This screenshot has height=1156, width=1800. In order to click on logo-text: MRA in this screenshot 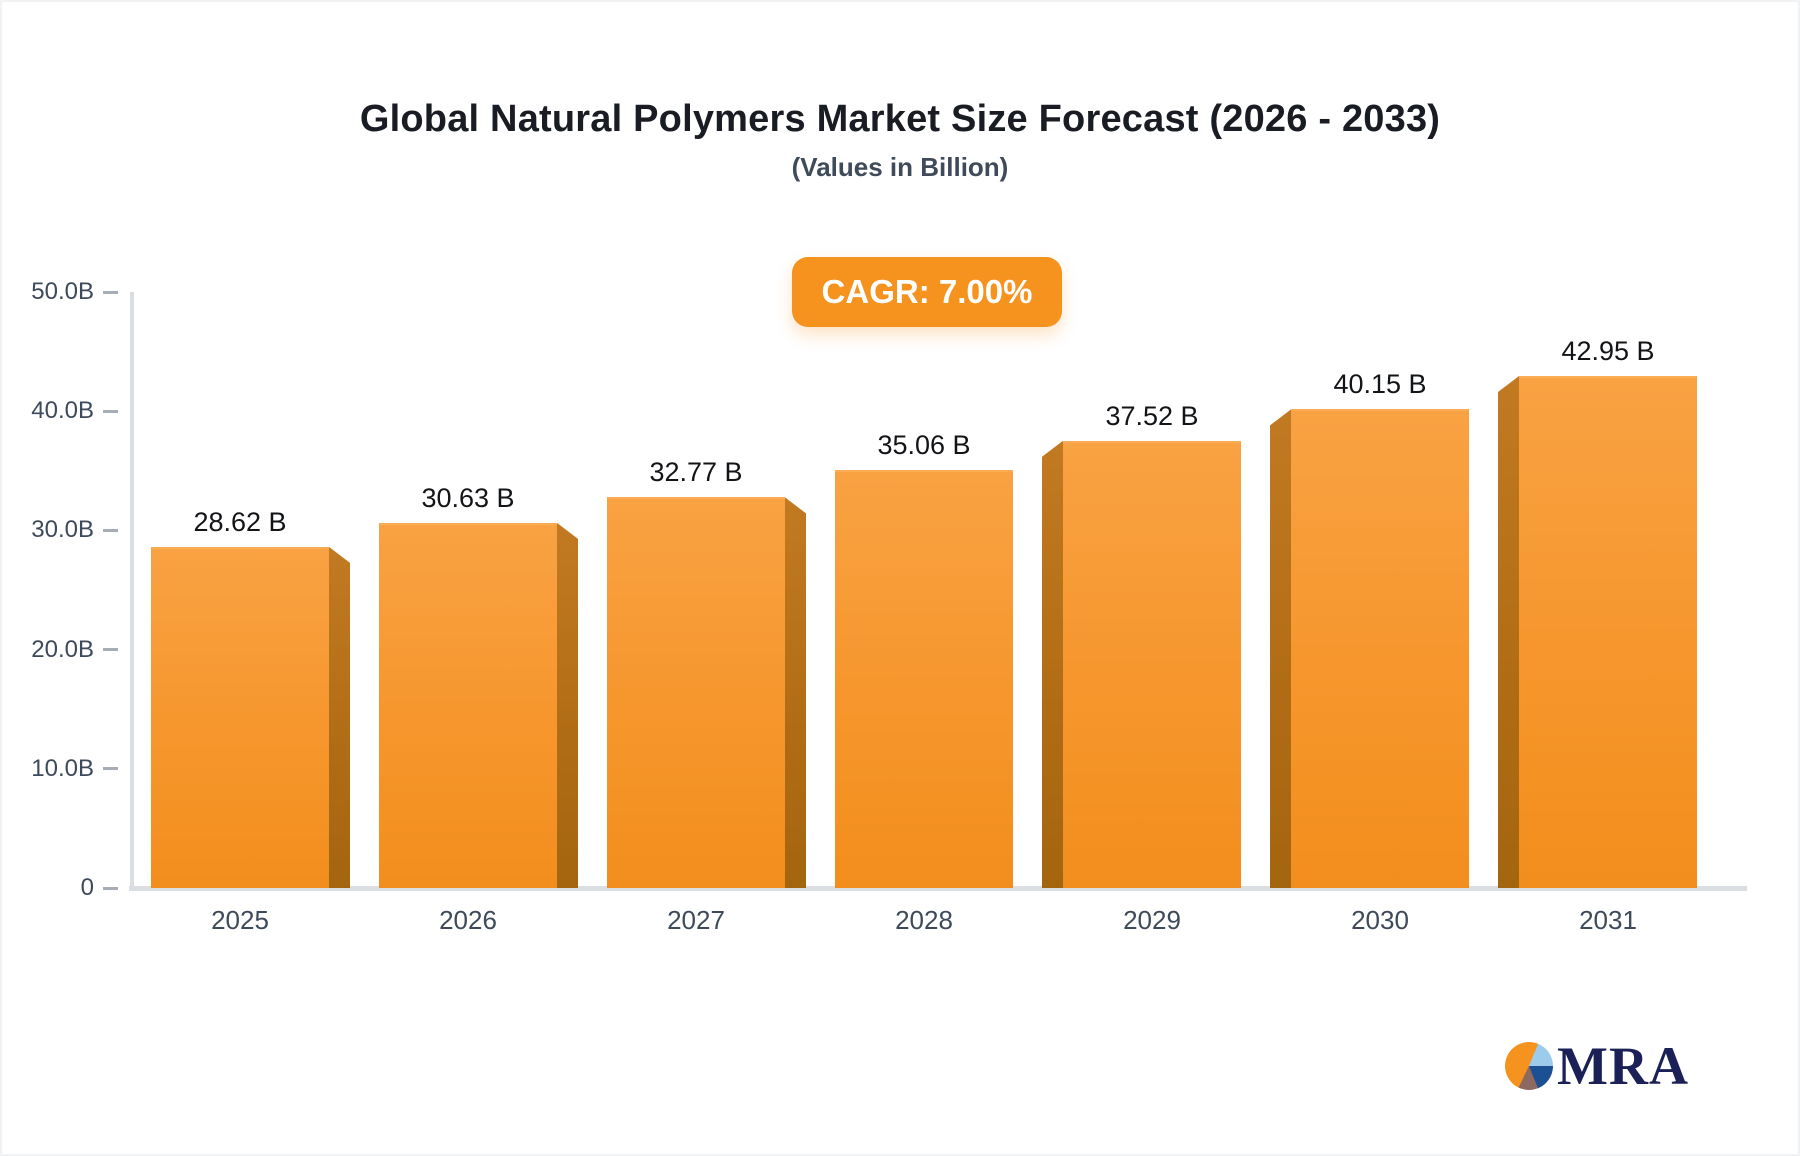, I will do `click(1623, 1066)`.